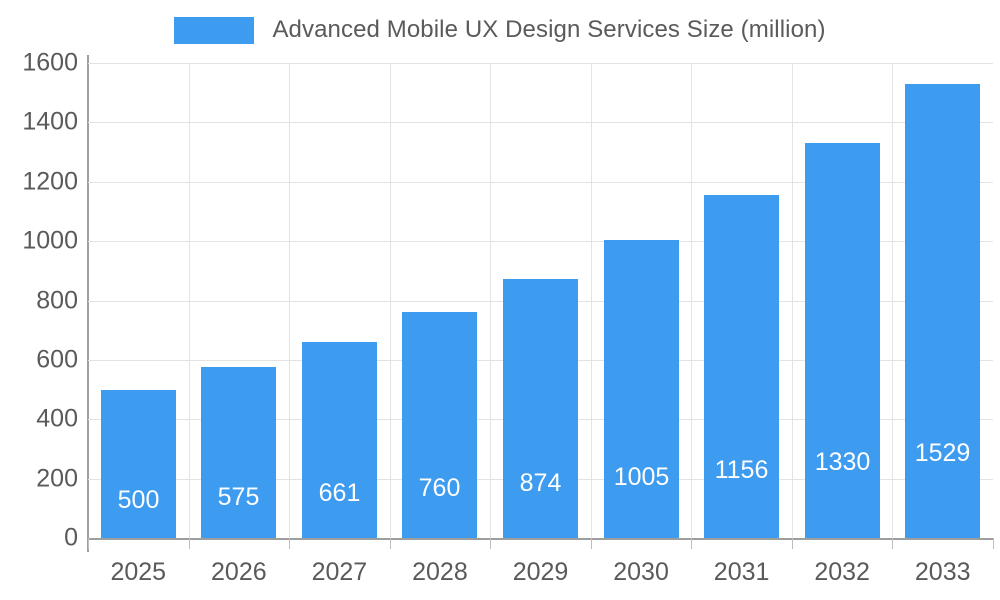  What do you see at coordinates (741, 469) in the screenshot?
I see `bar-value-label: 1156` at bounding box center [741, 469].